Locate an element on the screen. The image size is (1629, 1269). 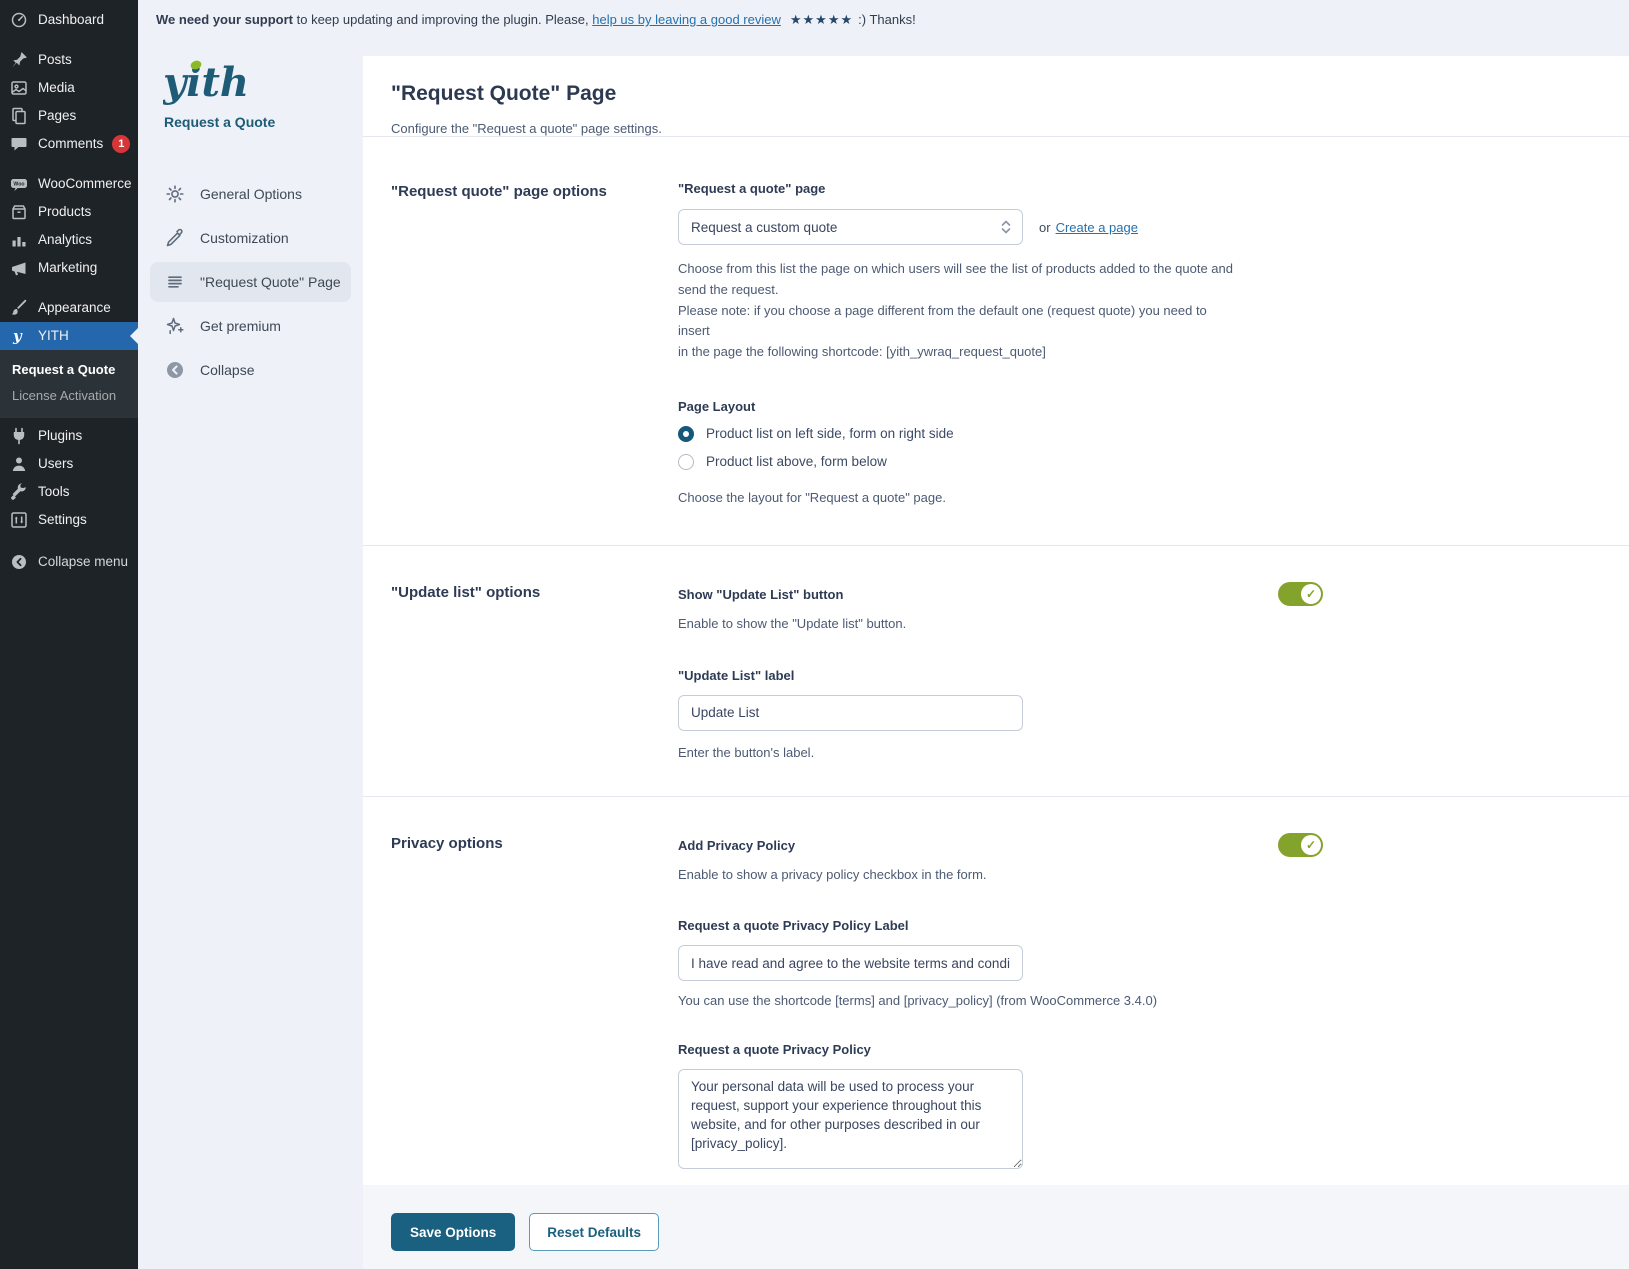
sidebar-item-label: Settings is located at coordinates (62, 519).